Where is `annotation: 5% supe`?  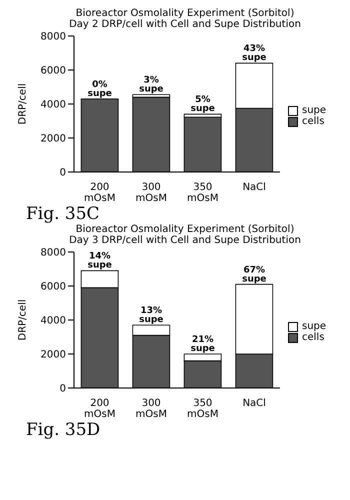 annotation: 5% supe is located at coordinates (202, 104).